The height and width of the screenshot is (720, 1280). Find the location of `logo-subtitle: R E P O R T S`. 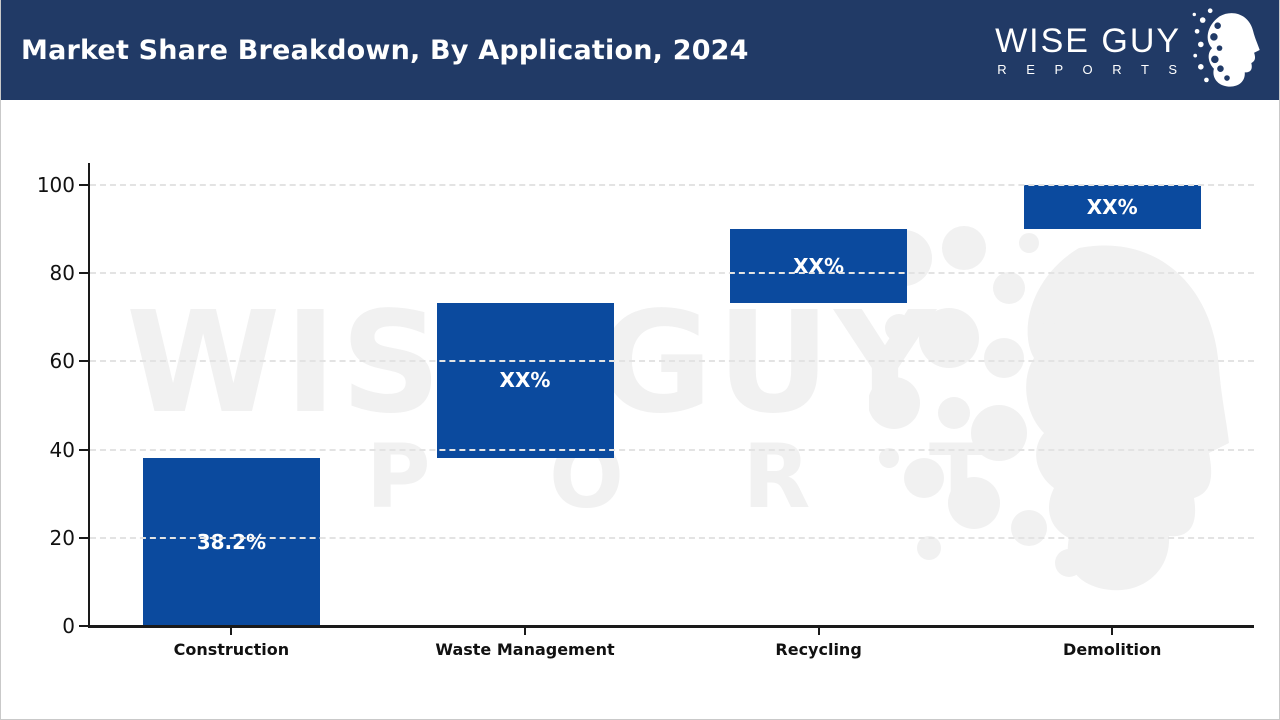

logo-subtitle: R E P O R T S is located at coordinates (1091, 69).